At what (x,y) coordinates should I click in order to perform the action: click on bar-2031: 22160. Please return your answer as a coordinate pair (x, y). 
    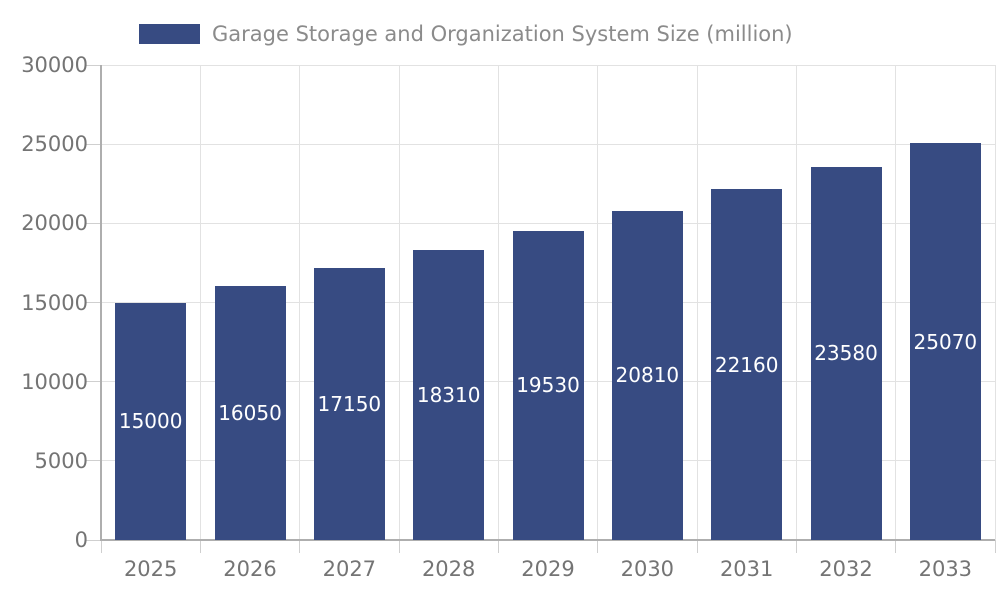
    Looking at the image, I should click on (747, 364).